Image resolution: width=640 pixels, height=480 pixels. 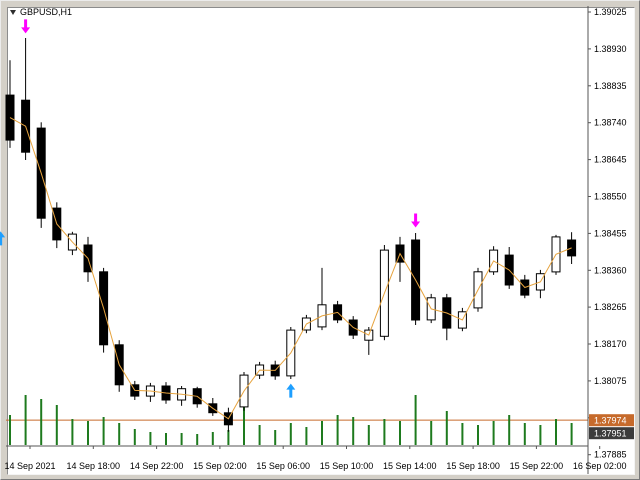 I want to click on time-axis-label: 15 Sep 18:00, so click(x=473, y=466).